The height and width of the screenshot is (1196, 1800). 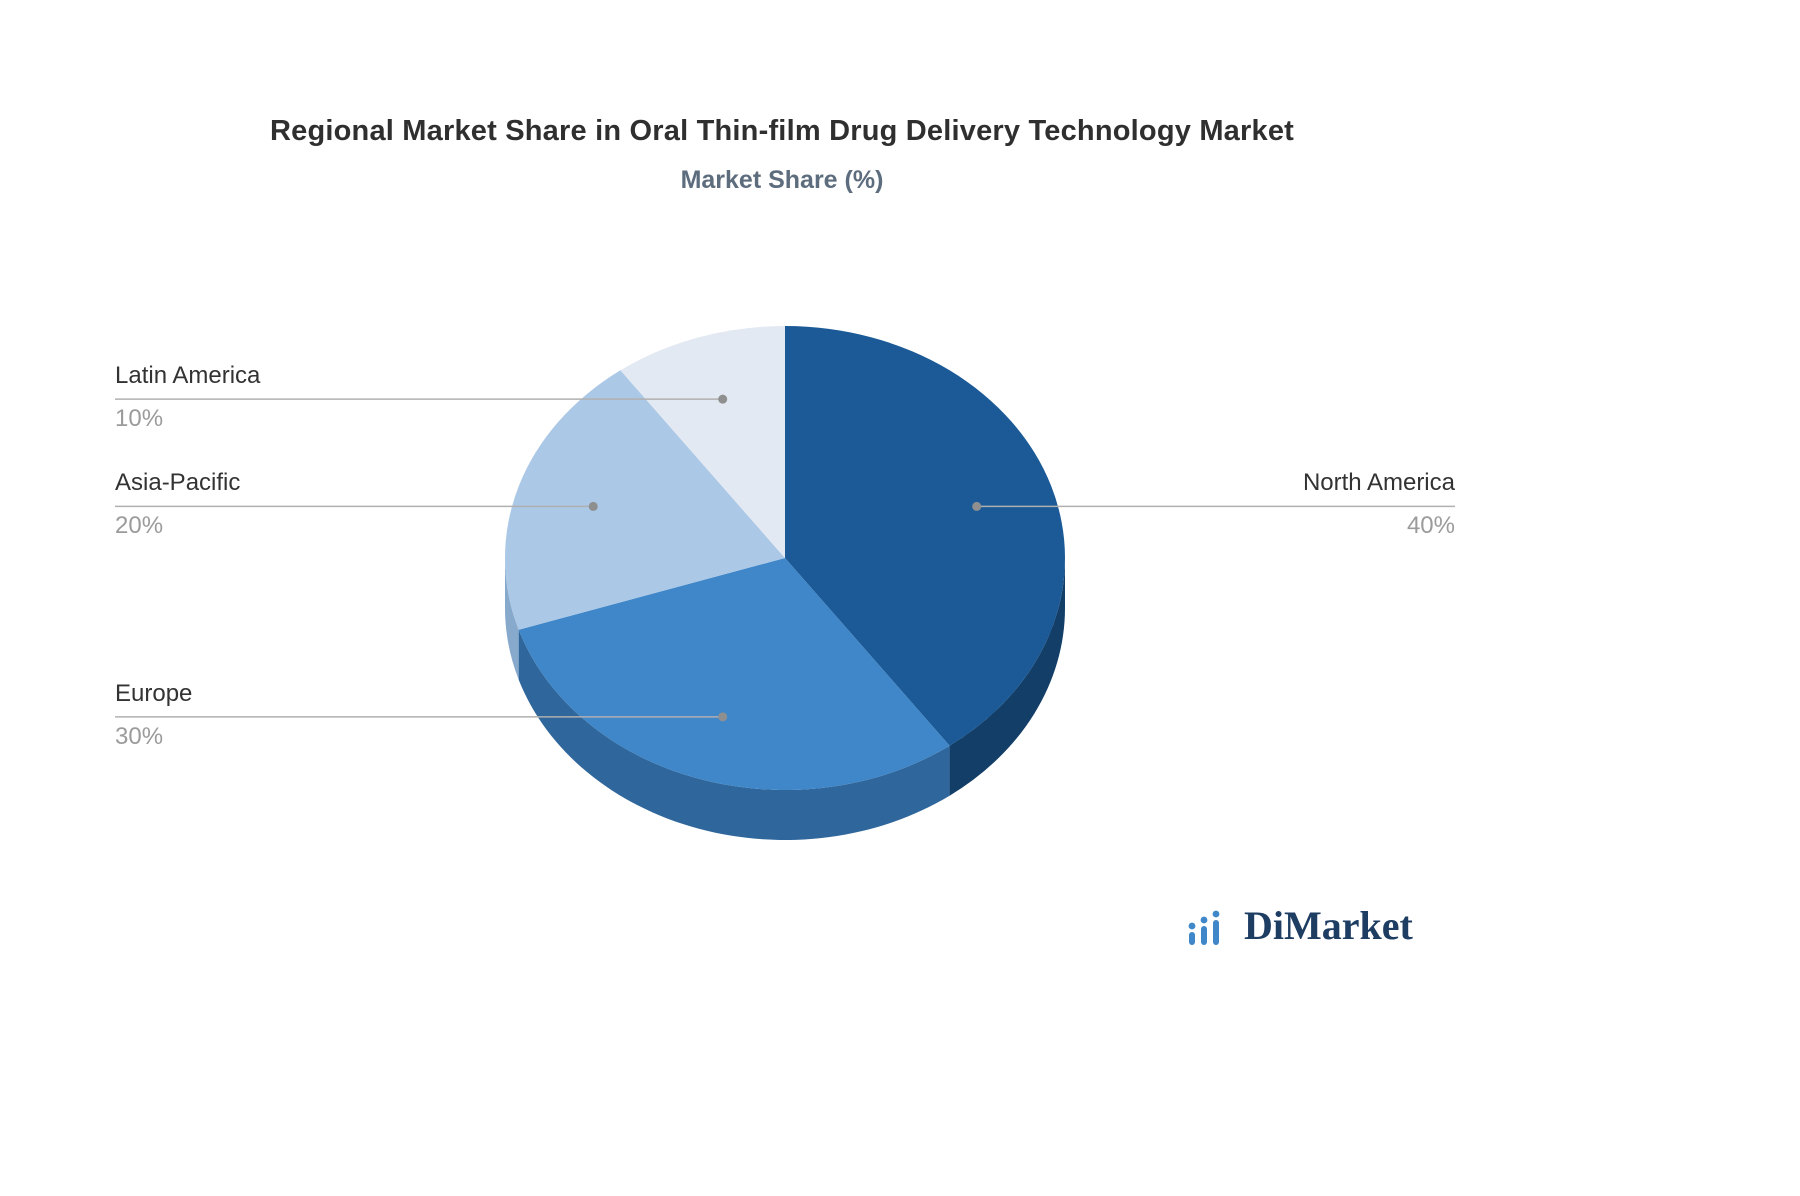 What do you see at coordinates (734, 734) in the screenshot?
I see `pie-slice-side-europe` at bounding box center [734, 734].